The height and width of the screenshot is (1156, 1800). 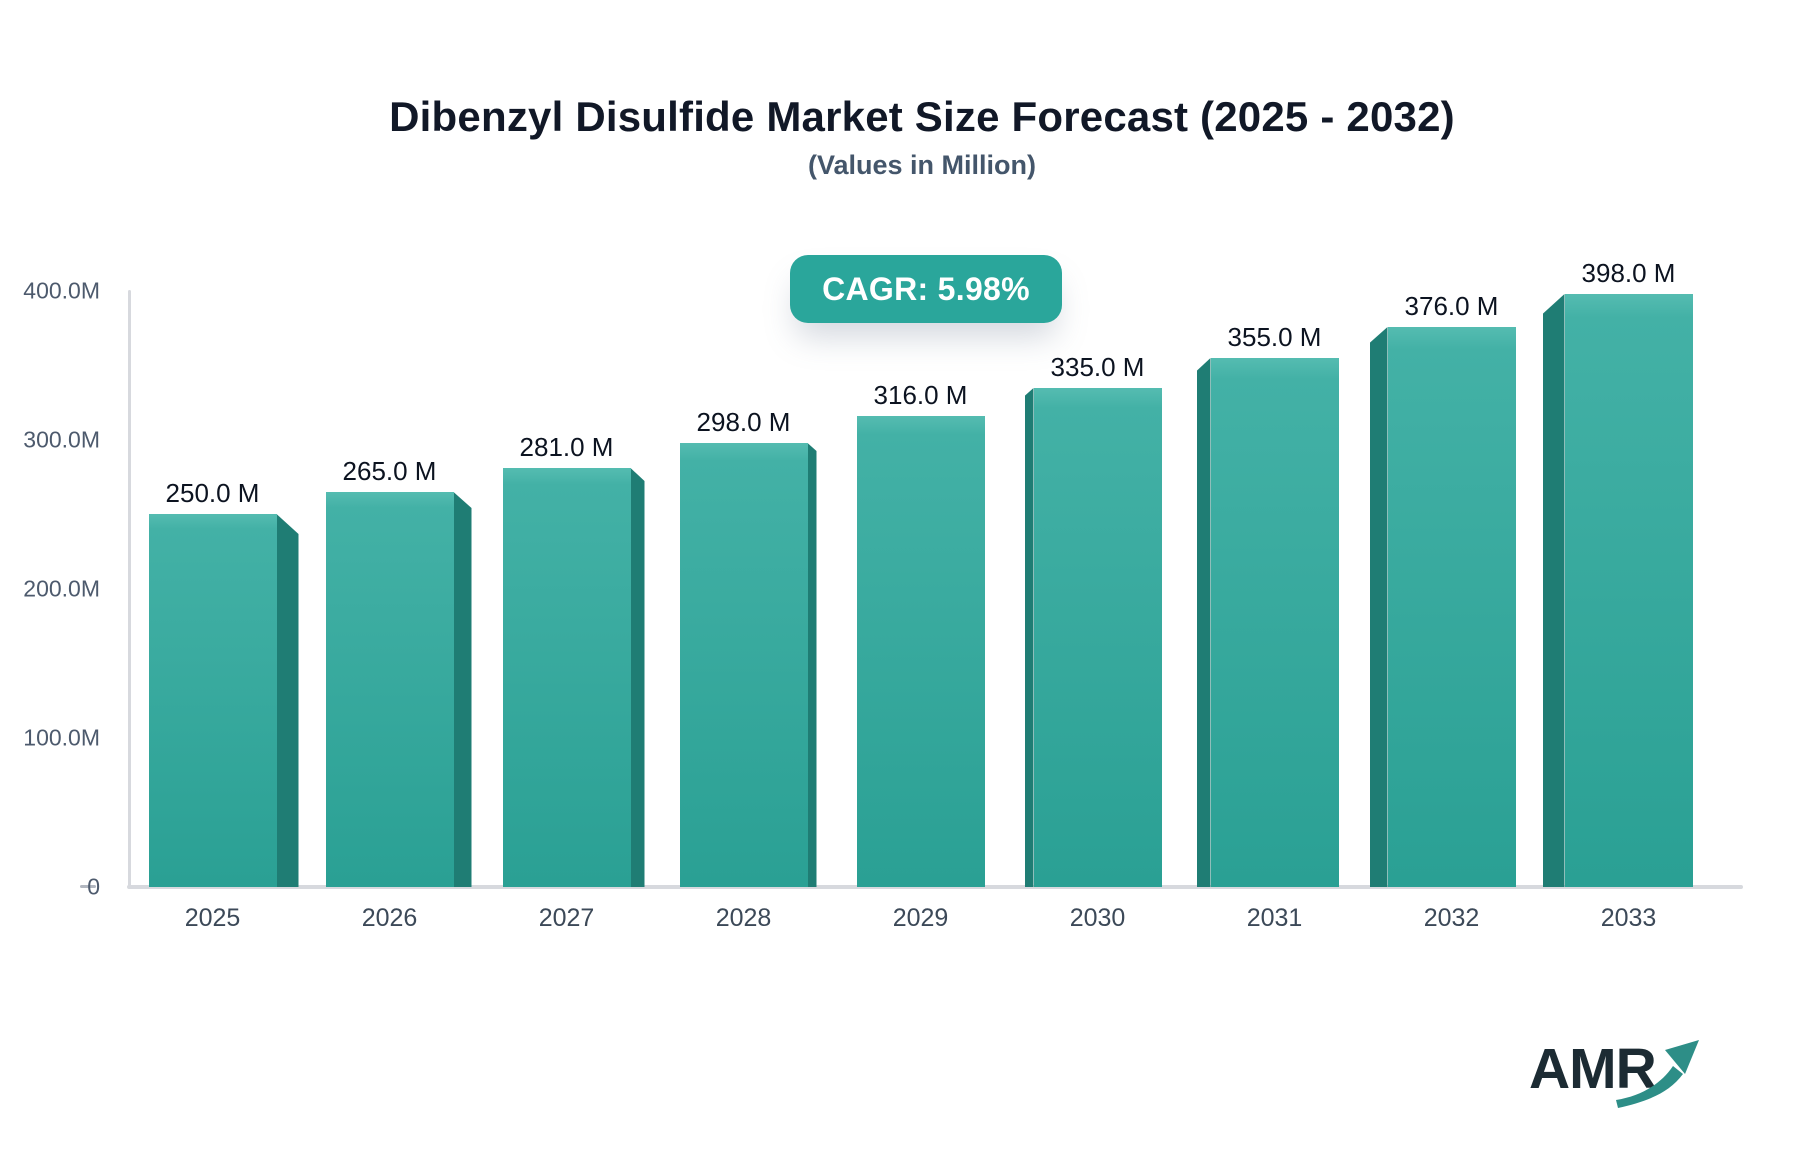 I want to click on growth-arrow-head-icon, so click(x=1682, y=1057).